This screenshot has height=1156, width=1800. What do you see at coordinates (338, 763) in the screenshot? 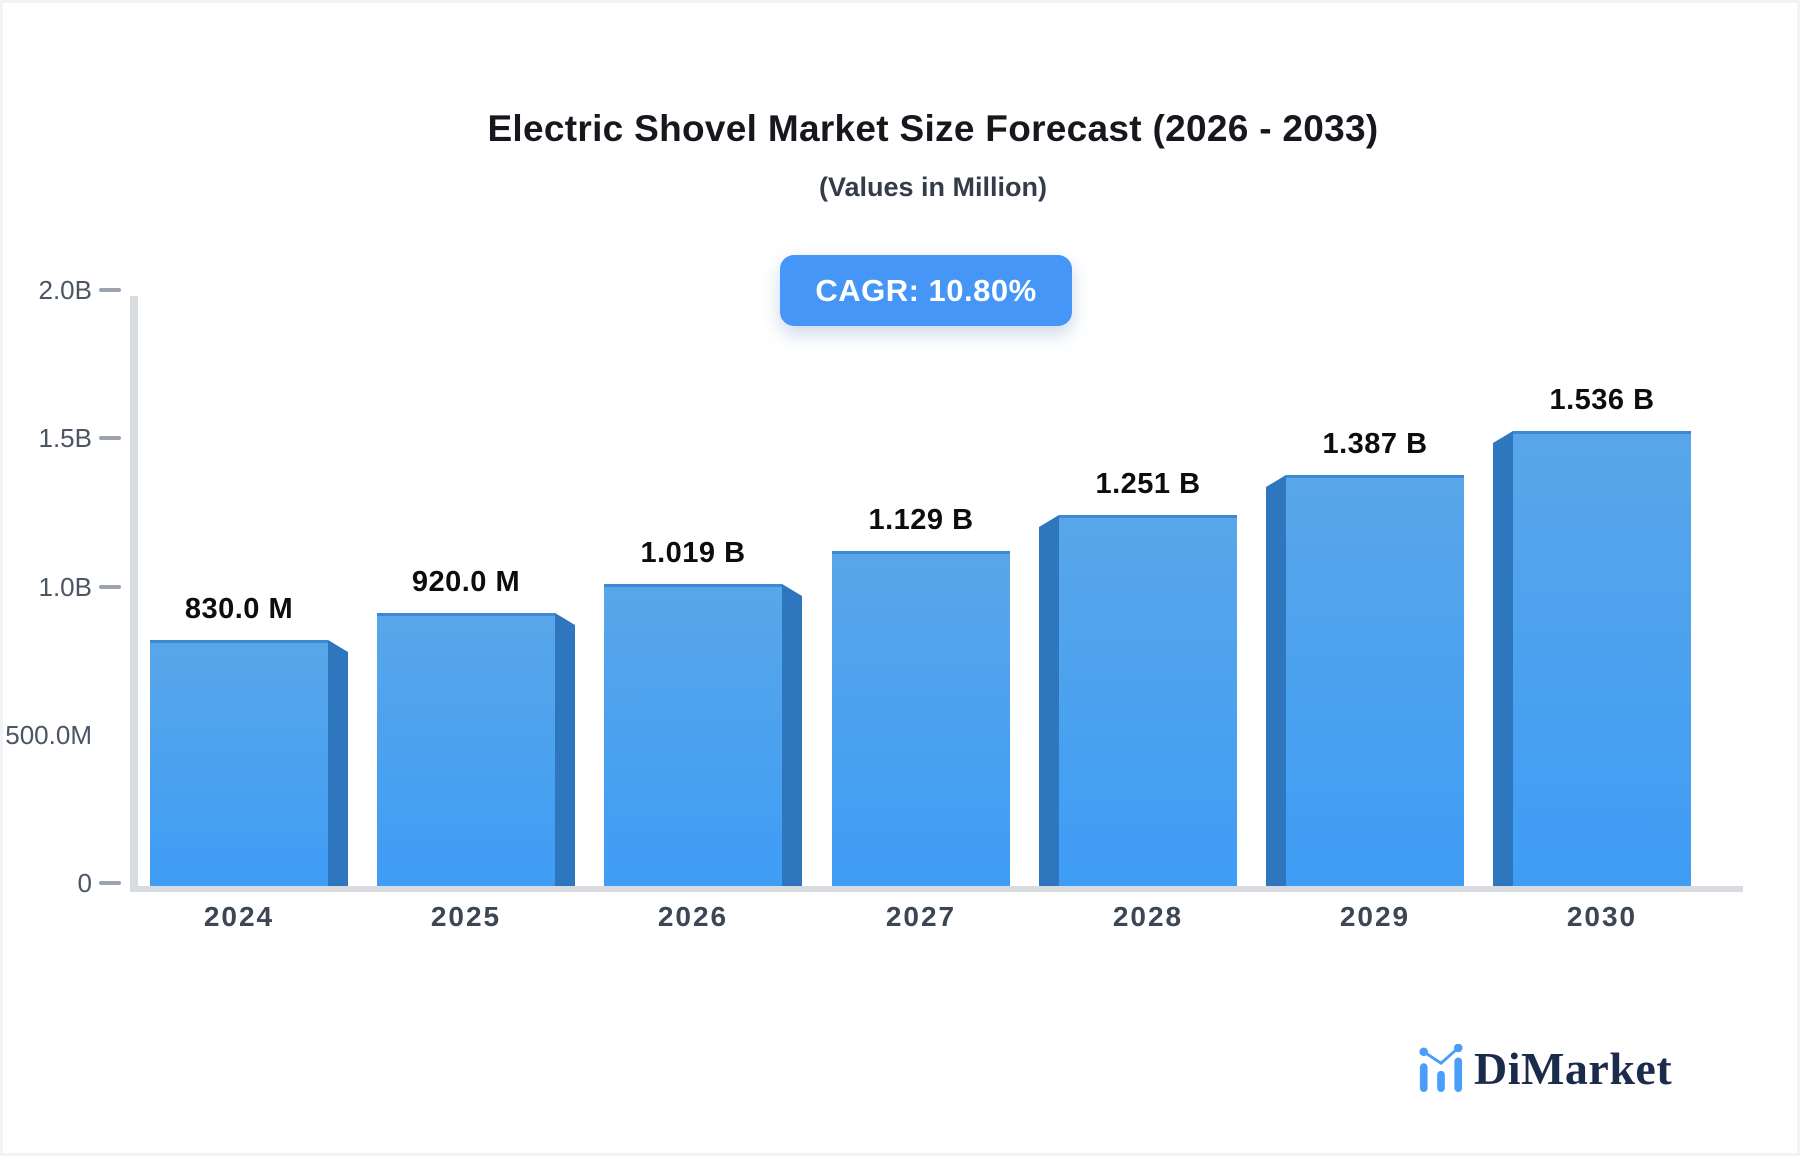
I see `bar-2024-3d-side` at bounding box center [338, 763].